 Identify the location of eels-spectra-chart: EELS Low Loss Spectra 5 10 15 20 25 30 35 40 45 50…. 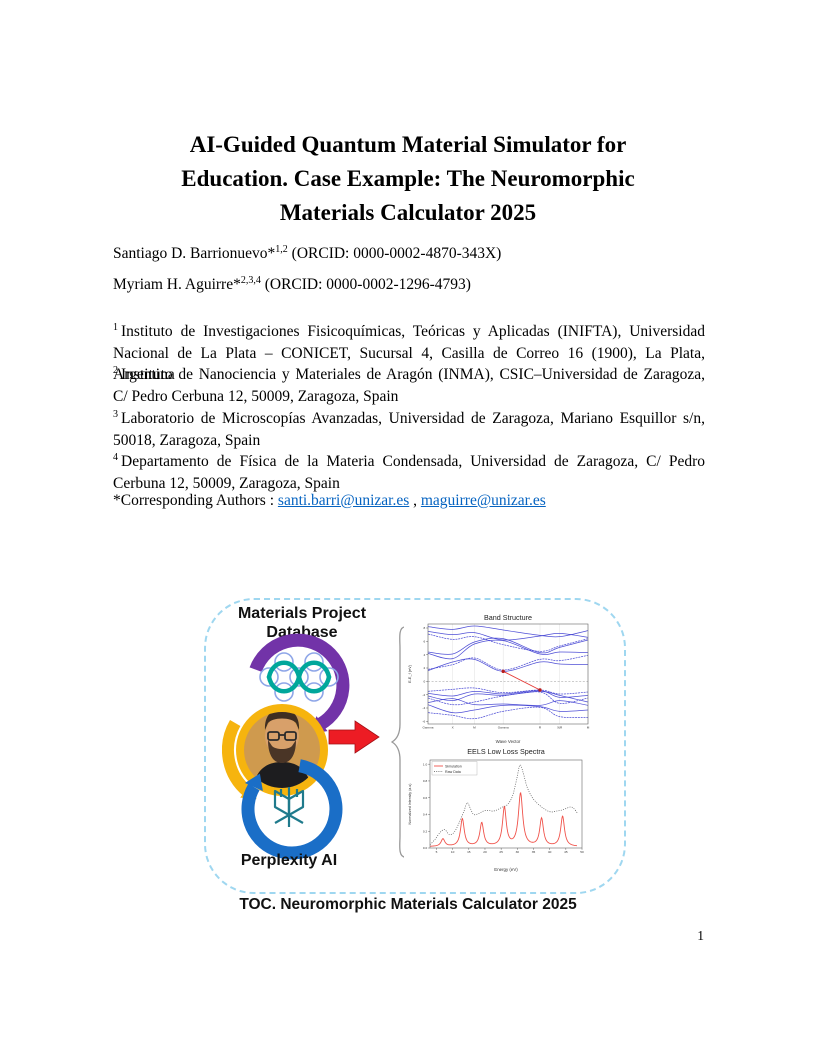
(500, 810).